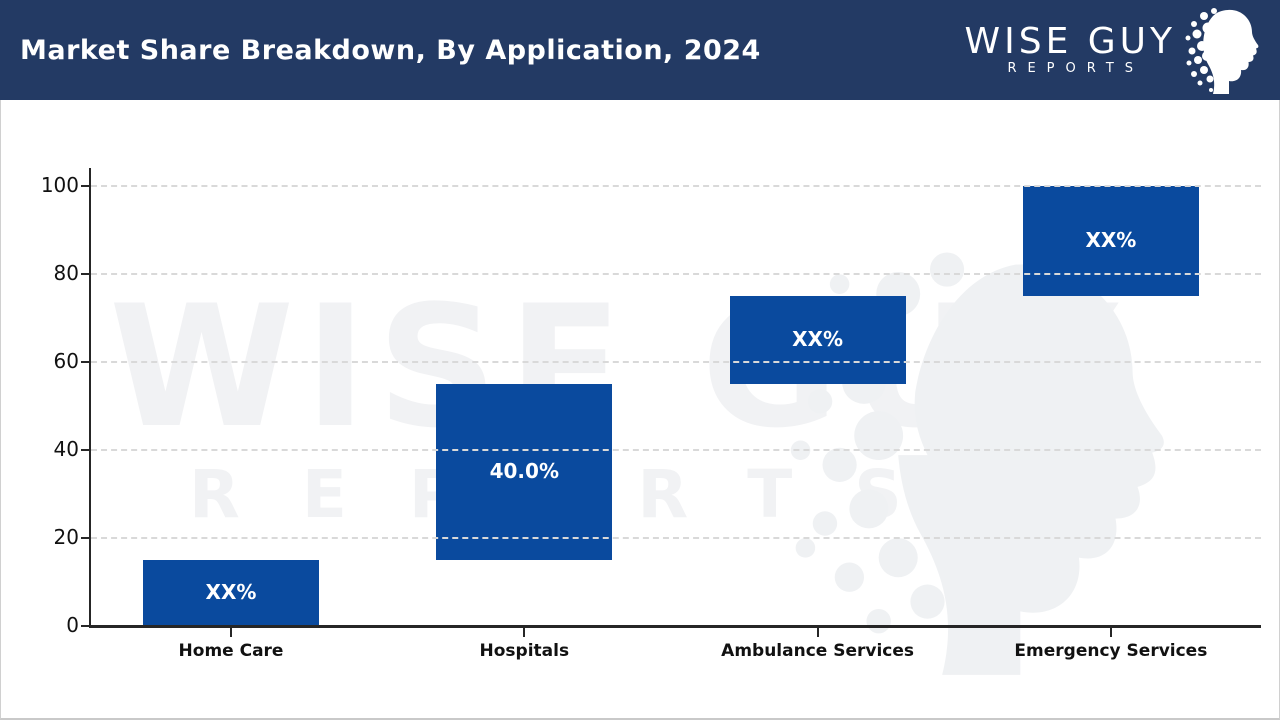 The width and height of the screenshot is (1280, 720). I want to click on brand-name: WISE GUY, so click(1070, 41).